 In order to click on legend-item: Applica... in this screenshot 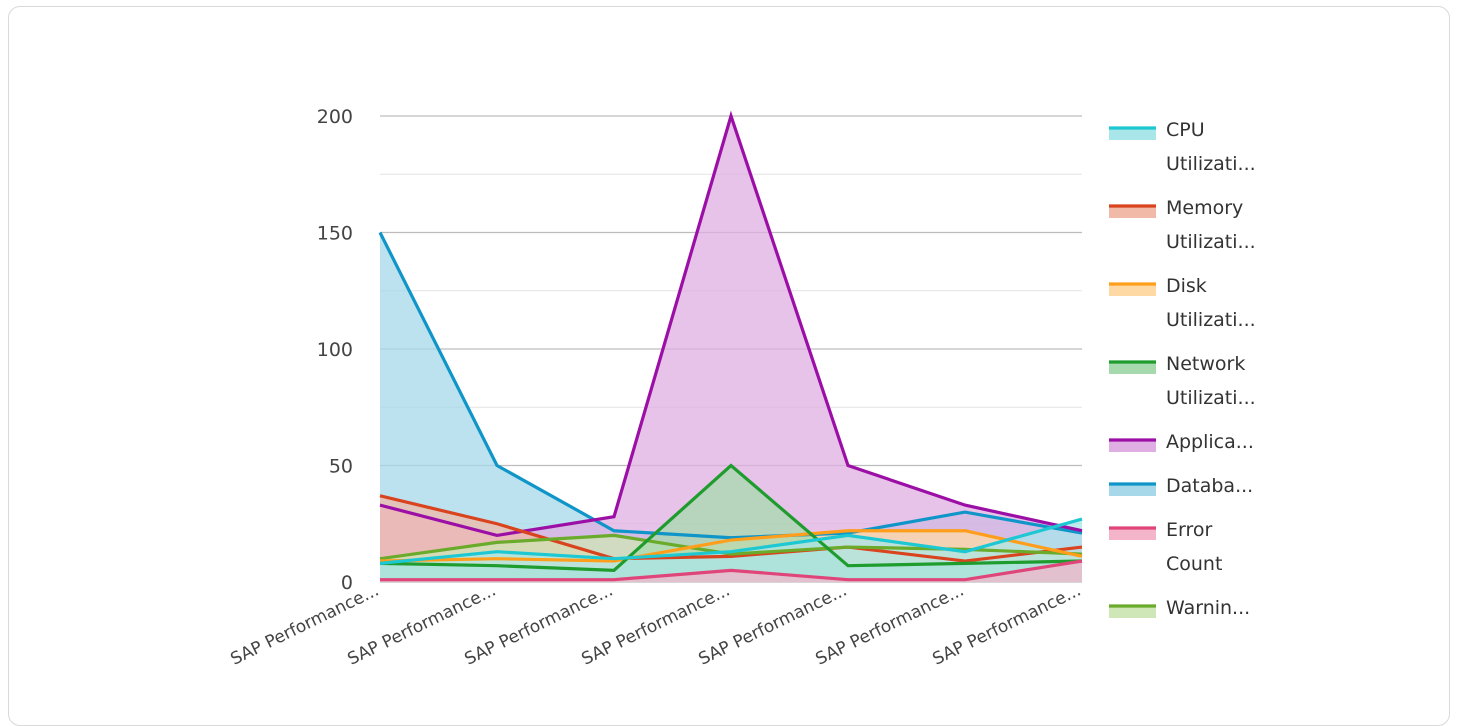, I will do `click(1181, 442)`.